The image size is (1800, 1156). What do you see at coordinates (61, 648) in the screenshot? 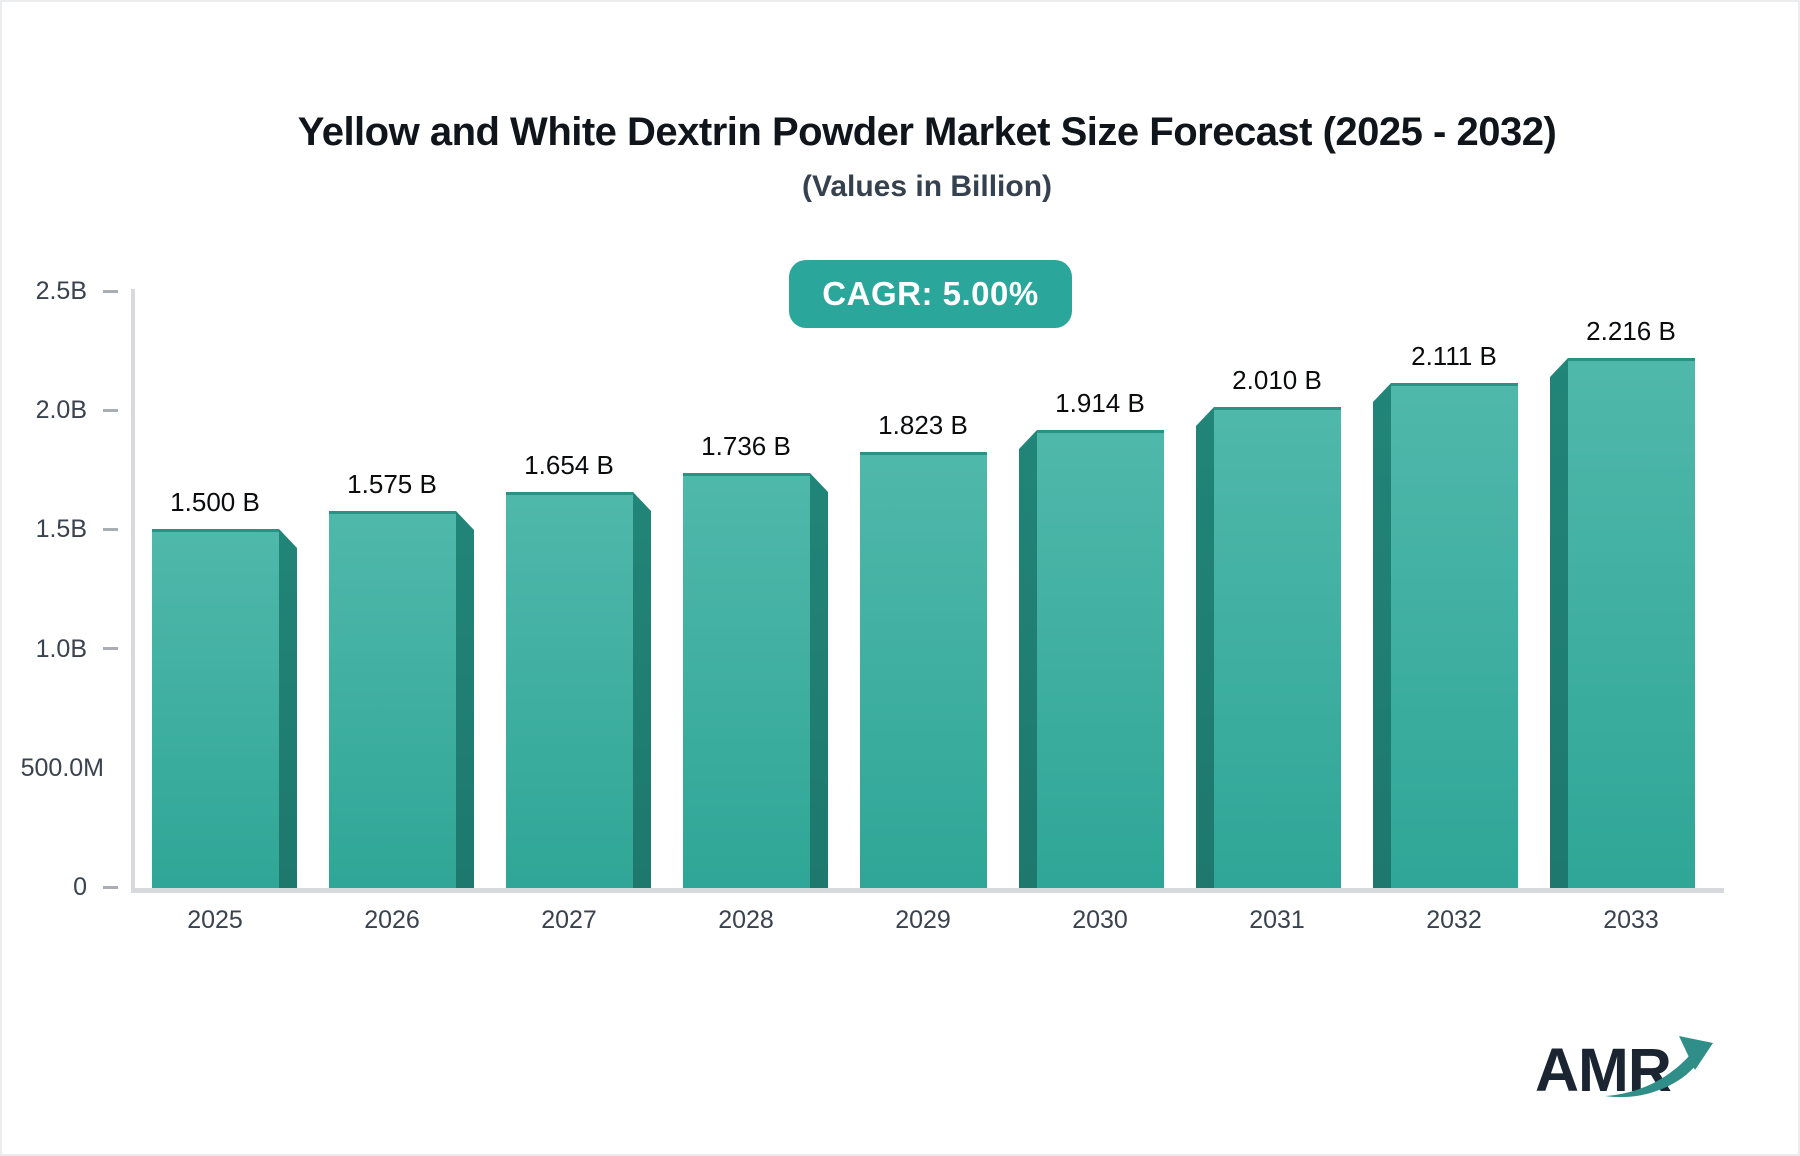
I see `y-axis-label: 1.0B` at bounding box center [61, 648].